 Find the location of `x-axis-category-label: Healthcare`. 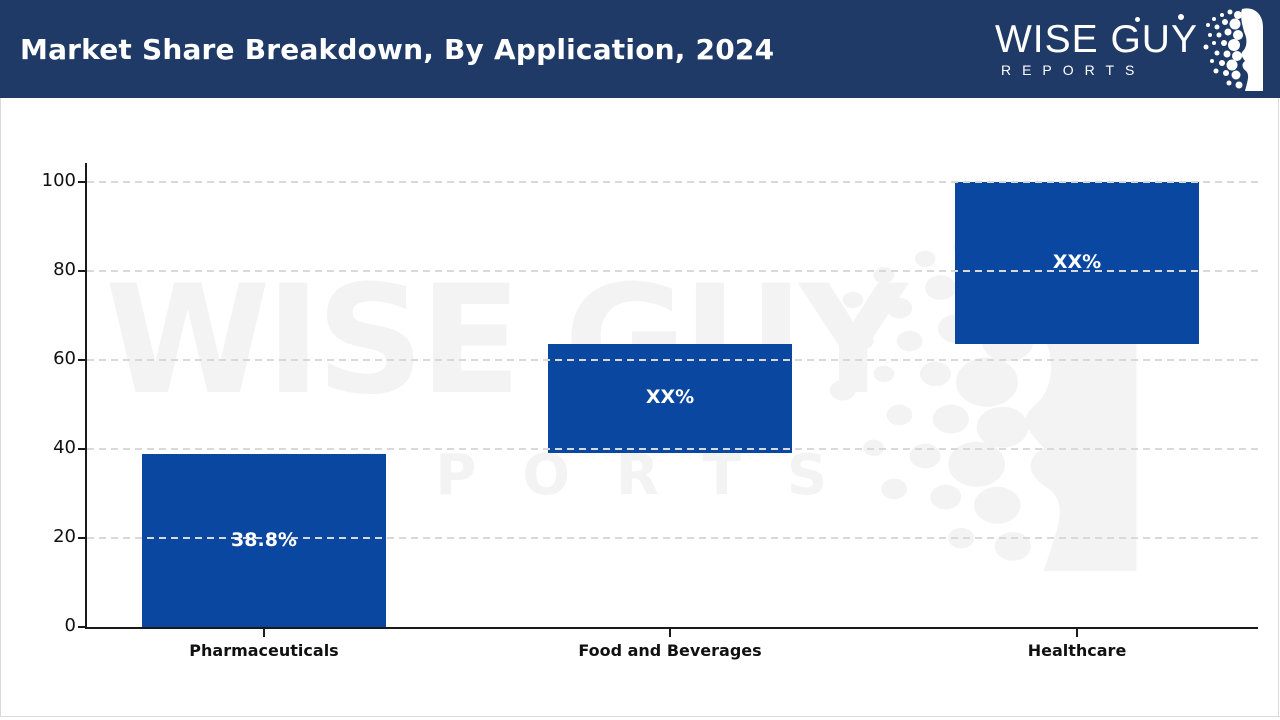

x-axis-category-label: Healthcare is located at coordinates (1077, 650).